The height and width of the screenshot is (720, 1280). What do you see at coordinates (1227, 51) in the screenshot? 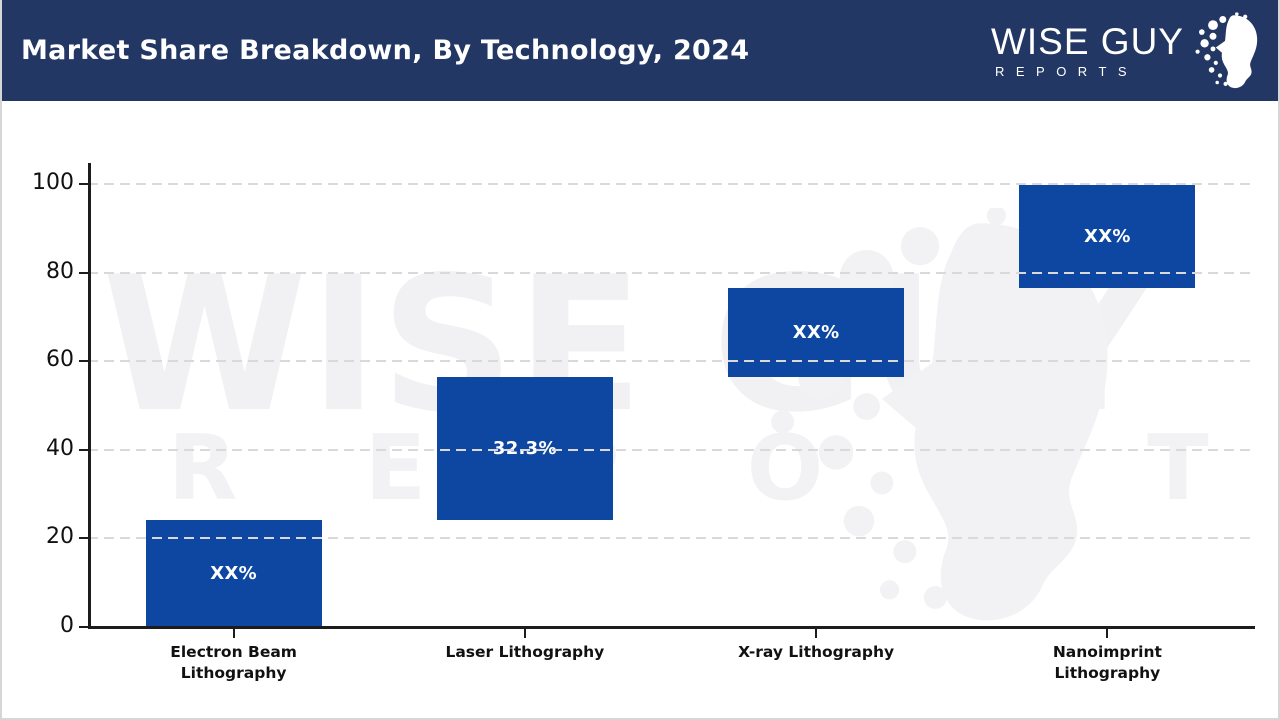
I see `dotted-head-icon` at bounding box center [1227, 51].